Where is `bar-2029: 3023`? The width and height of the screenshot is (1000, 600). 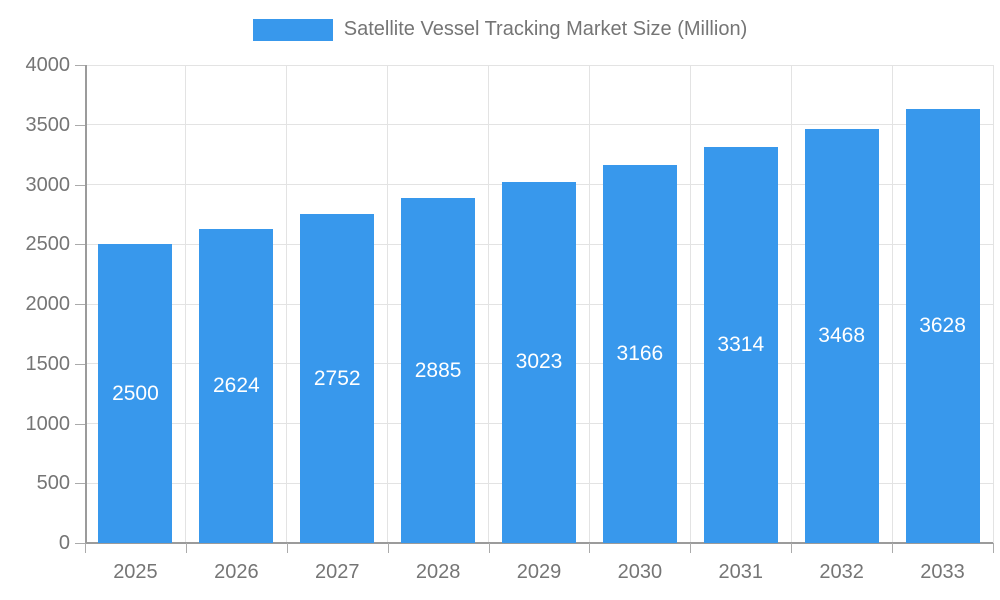
bar-2029: 3023 is located at coordinates (539, 362).